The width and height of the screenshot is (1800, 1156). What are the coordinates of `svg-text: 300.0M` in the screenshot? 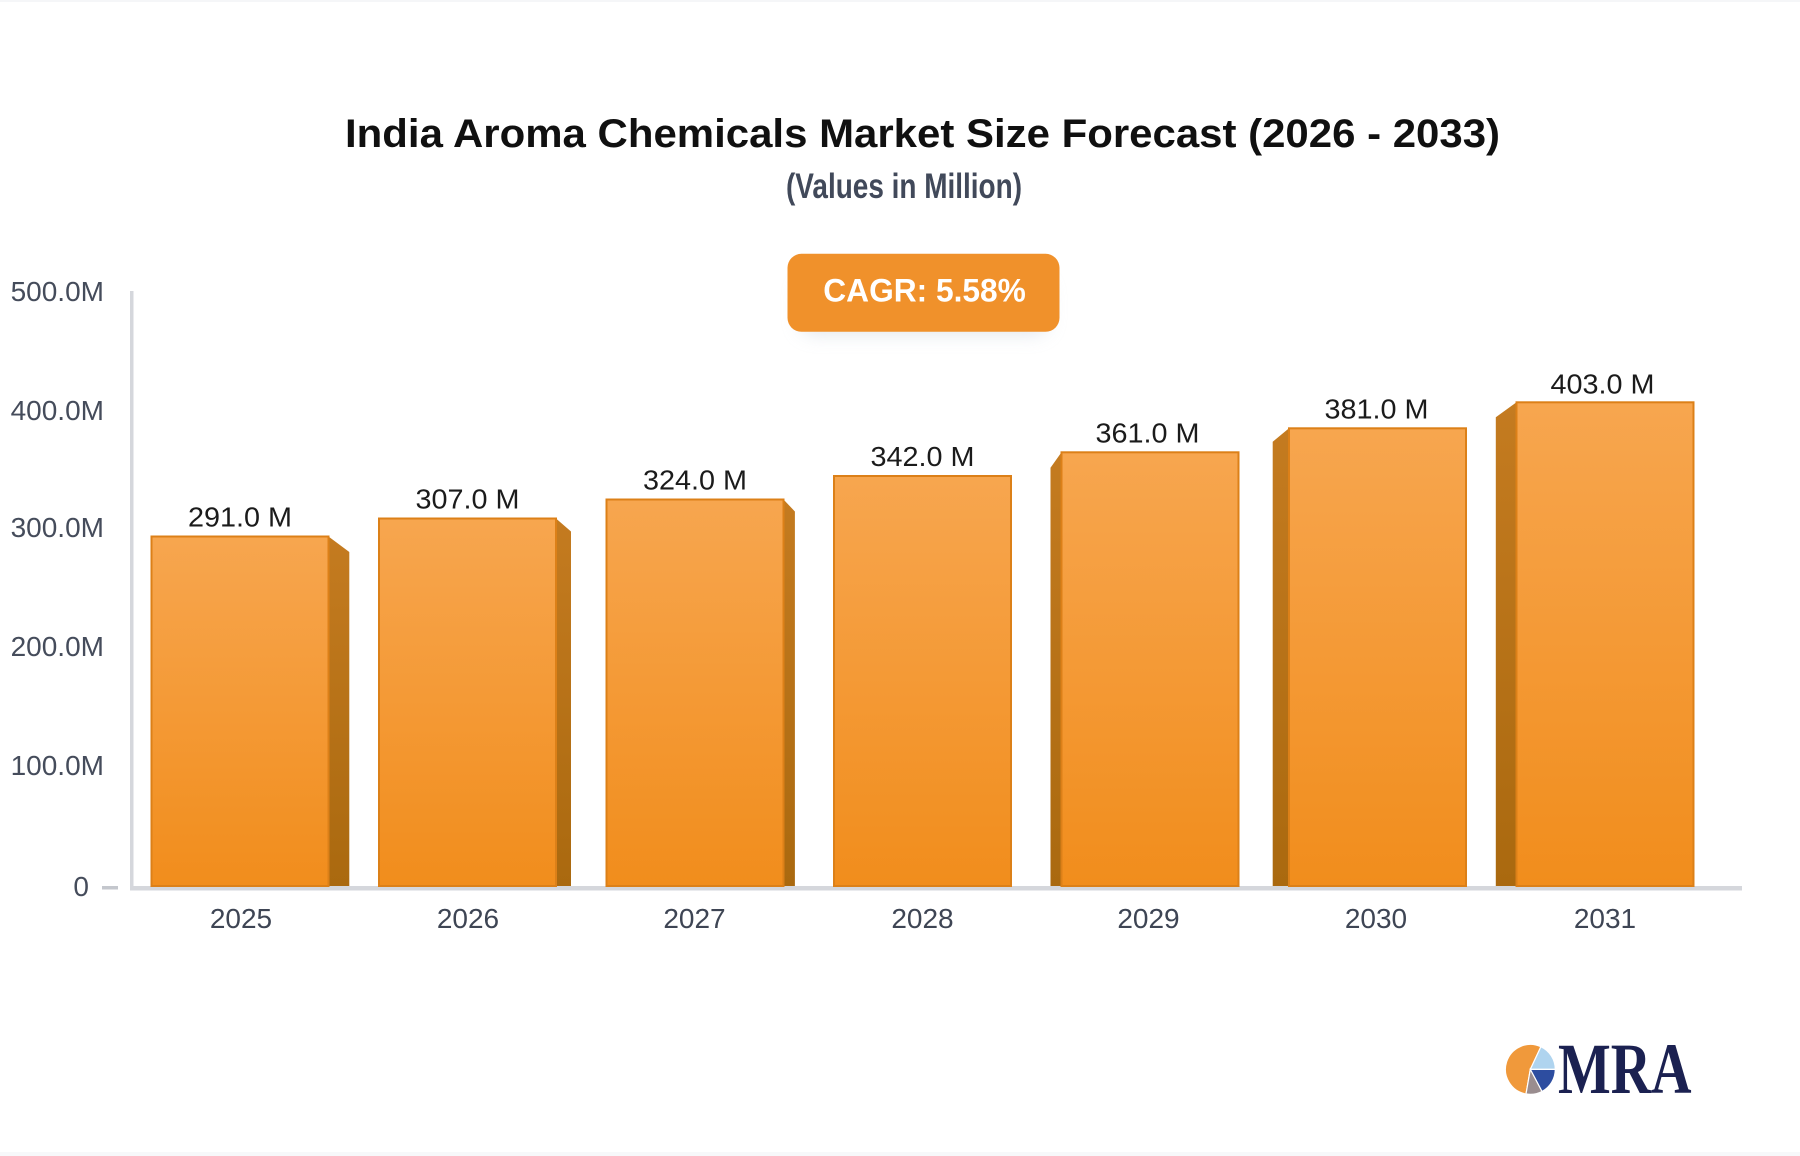 It's located at (57, 527).